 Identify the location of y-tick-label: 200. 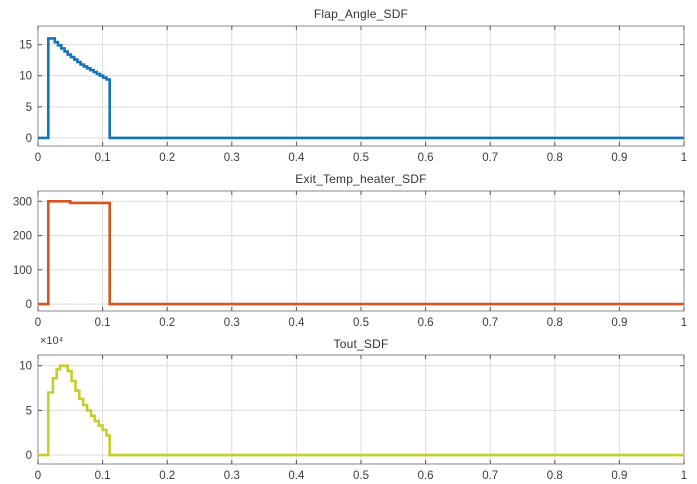
(22, 237).